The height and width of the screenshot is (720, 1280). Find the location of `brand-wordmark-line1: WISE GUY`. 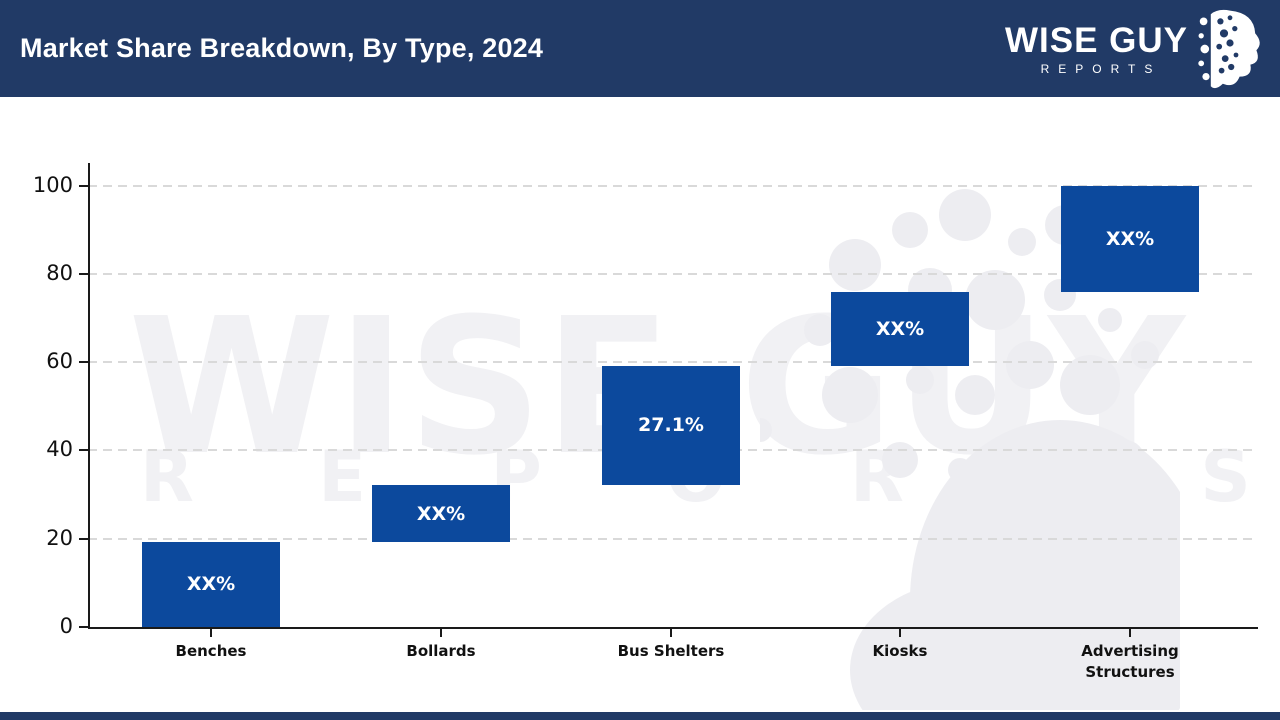

brand-wordmark-line1: WISE GUY is located at coordinates (1096, 40).